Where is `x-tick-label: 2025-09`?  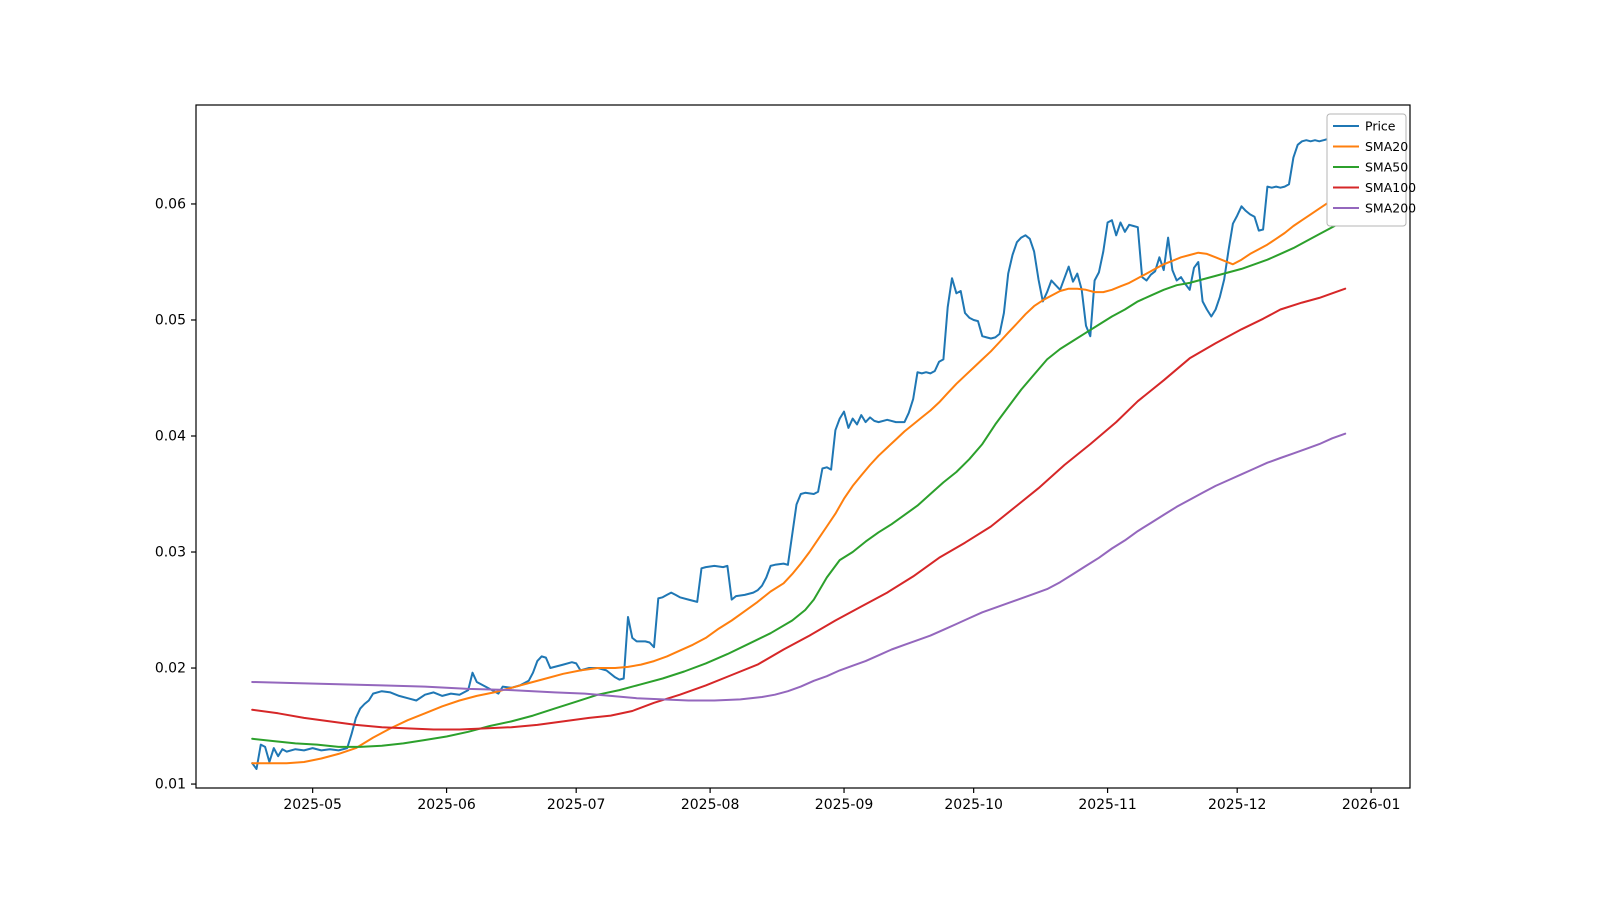
x-tick-label: 2025-09 is located at coordinates (844, 805).